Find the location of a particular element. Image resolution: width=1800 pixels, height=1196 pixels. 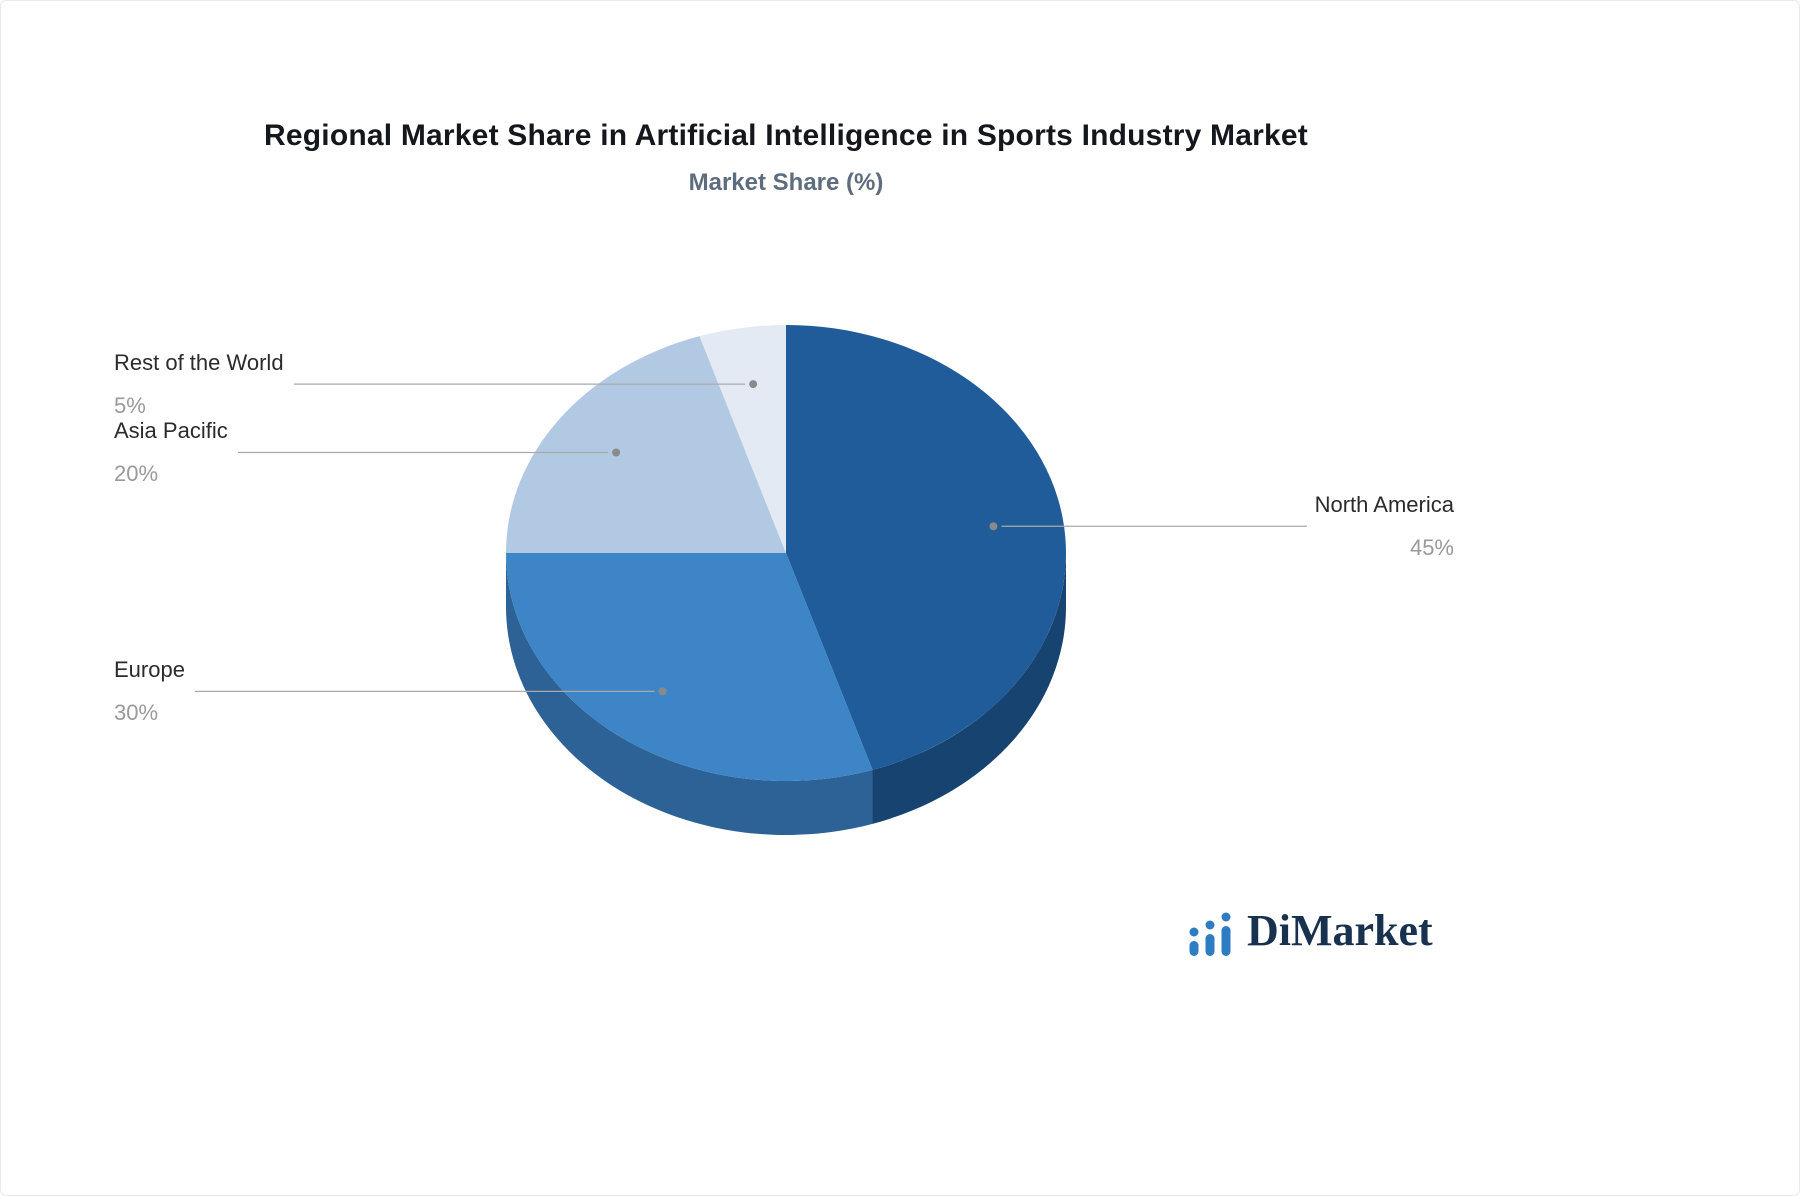

leader-dot-north-america is located at coordinates (993, 526).